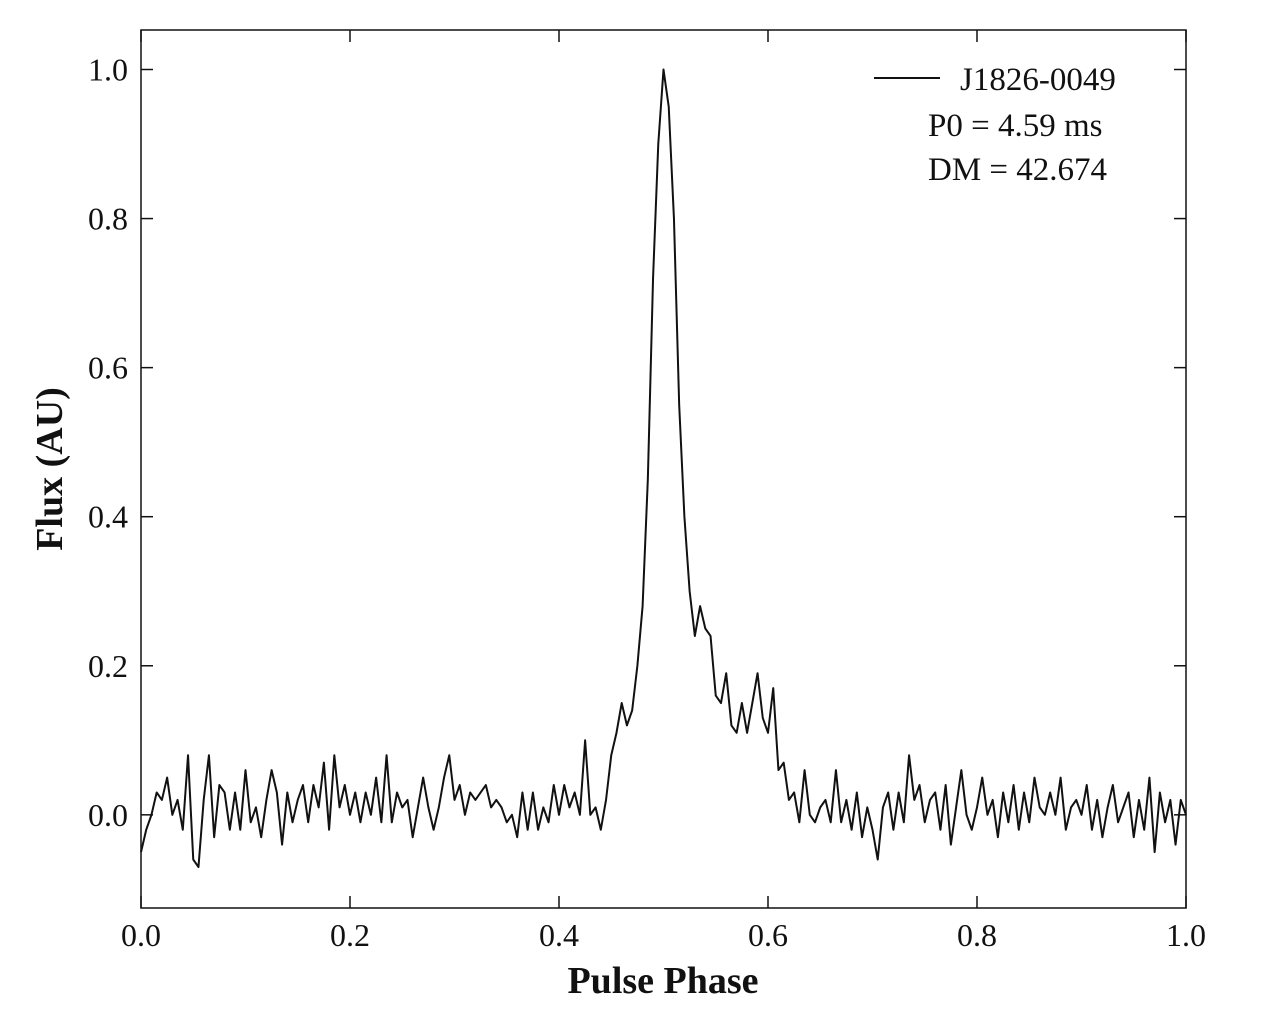  Describe the element at coordinates (108, 517) in the screenshot. I see `y-tick-label: 0.4` at that location.